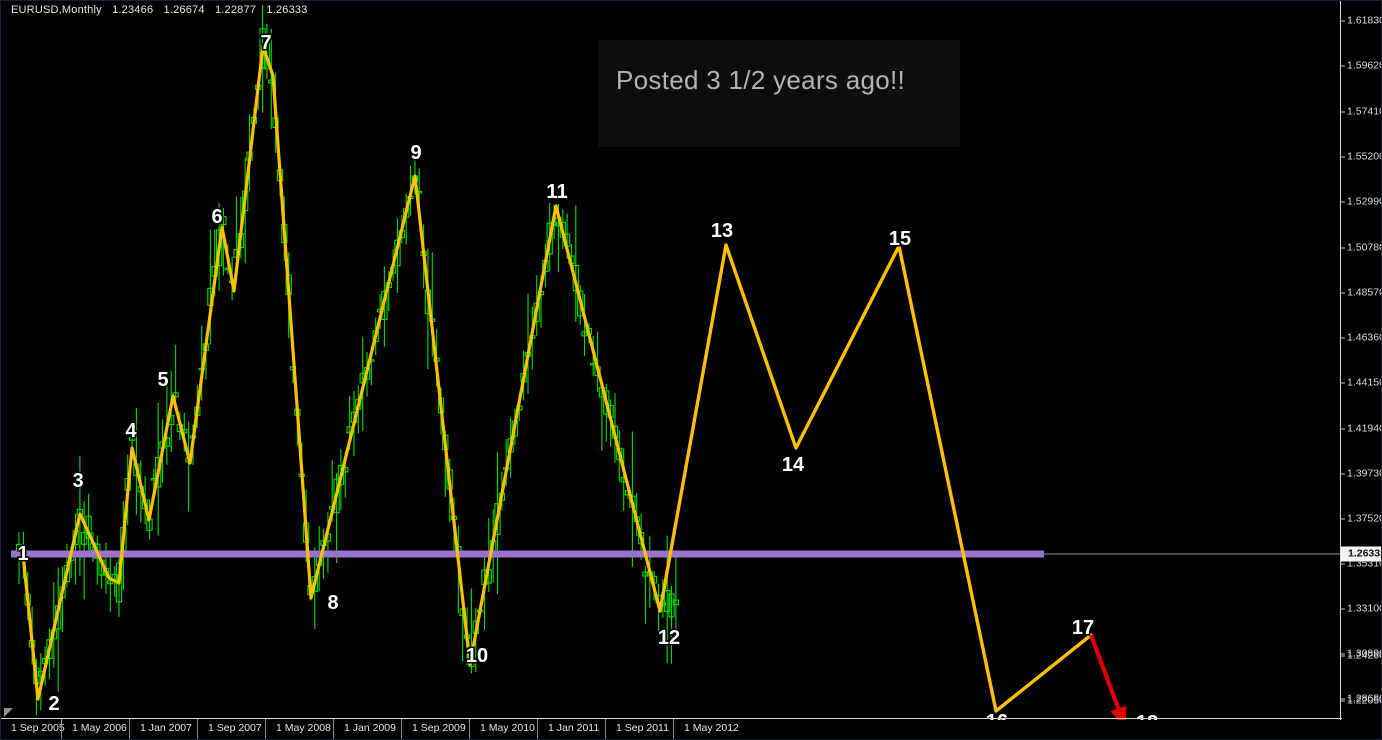 The image size is (1382, 740). Describe the element at coordinates (1361, 609) in the screenshot. I see `price-tick-label: 1.33100` at that location.